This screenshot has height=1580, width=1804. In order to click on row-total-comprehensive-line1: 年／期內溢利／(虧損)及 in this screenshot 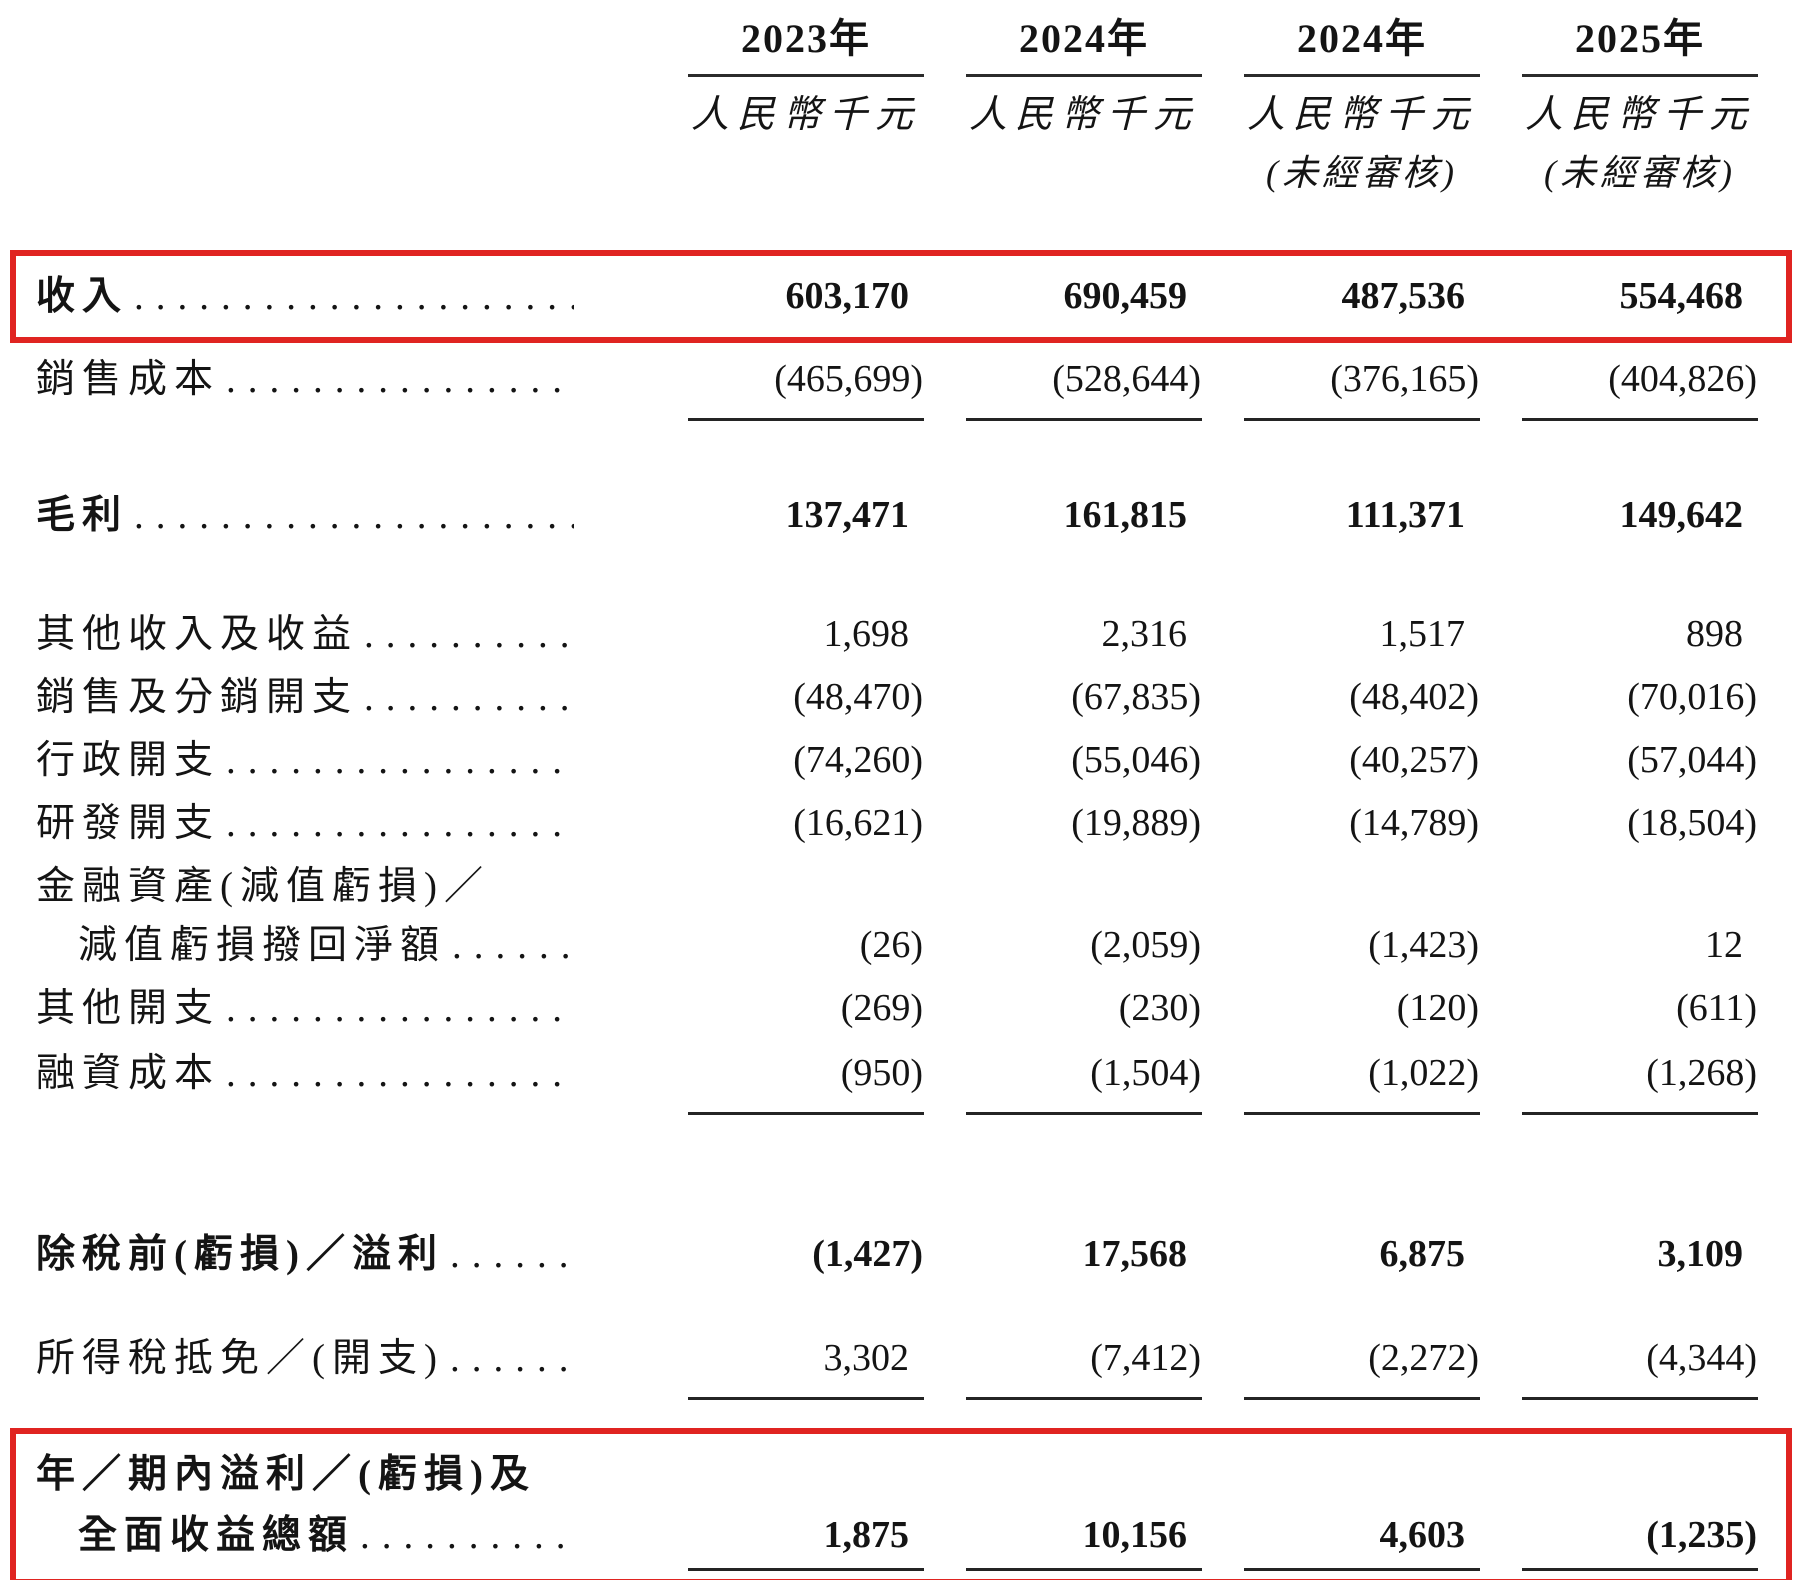, I will do `click(901, 1474)`.